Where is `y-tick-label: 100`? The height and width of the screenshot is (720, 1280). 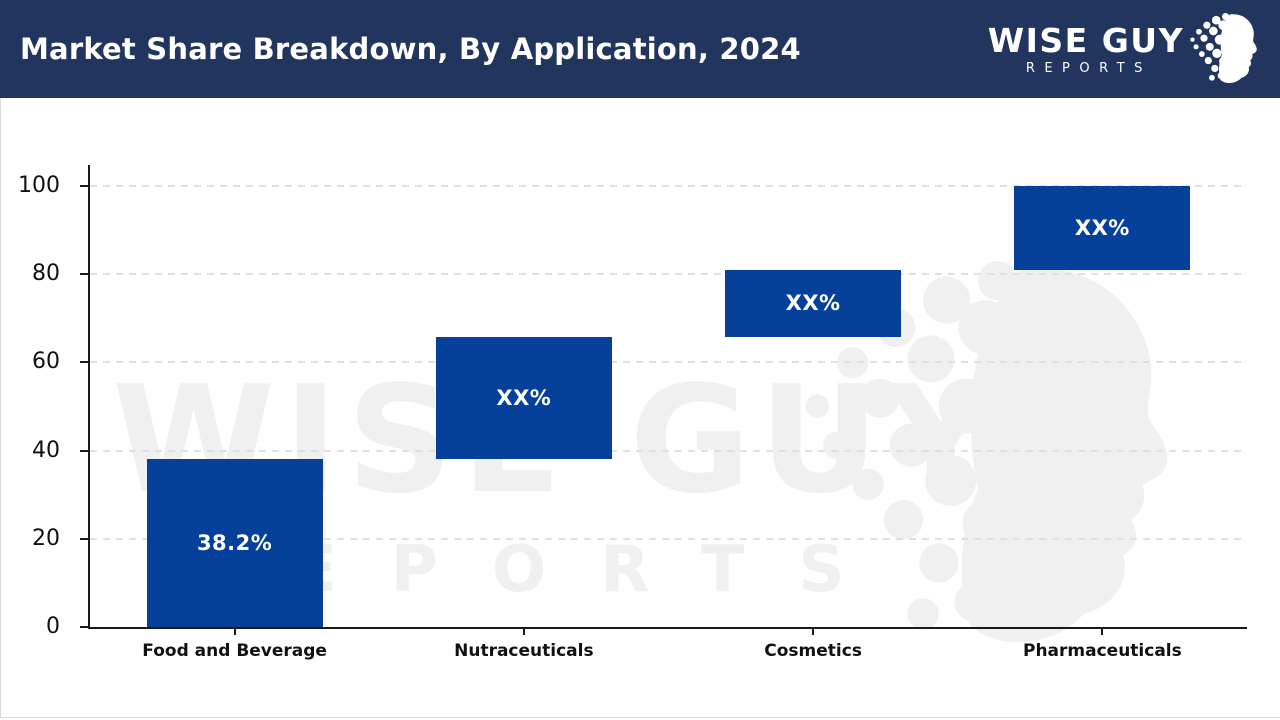
y-tick-label: 100 is located at coordinates (39, 185).